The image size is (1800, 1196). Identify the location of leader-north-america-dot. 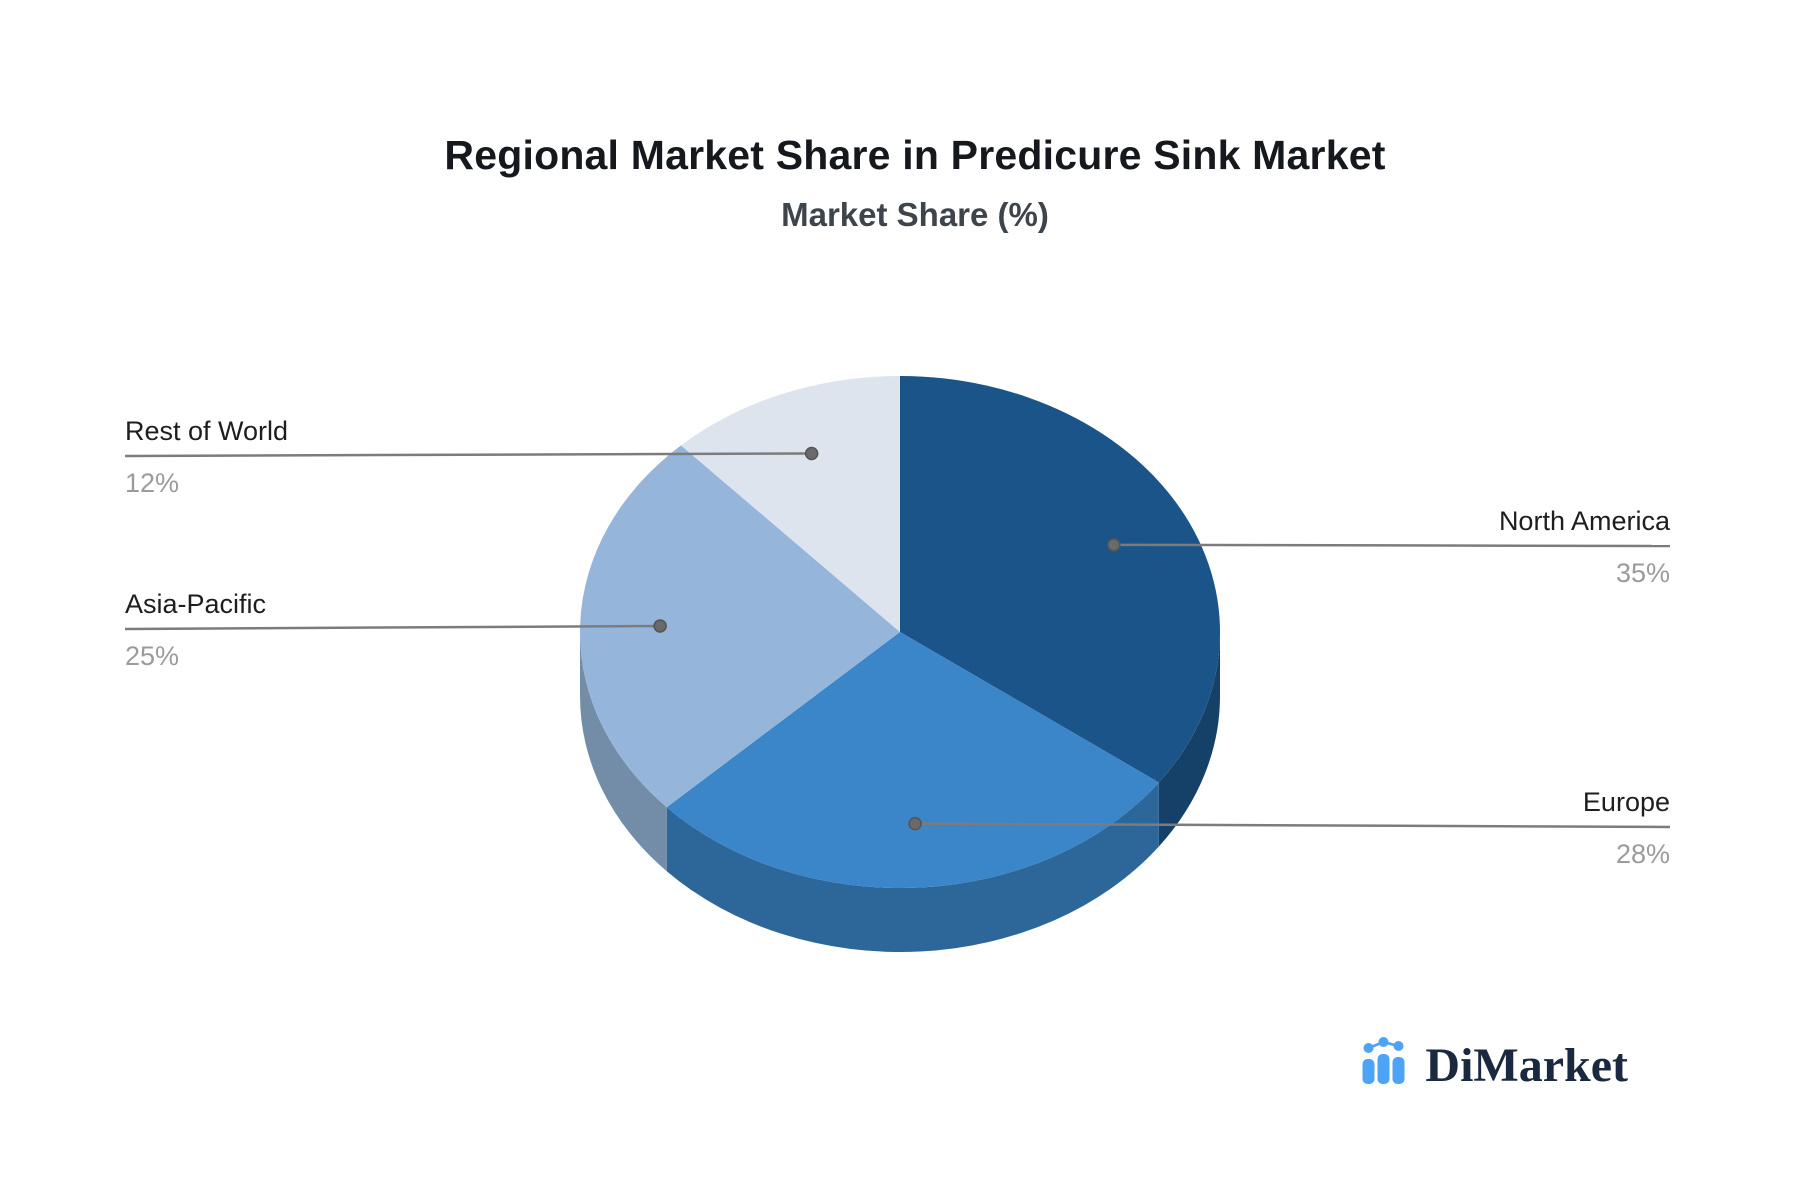
(1114, 545).